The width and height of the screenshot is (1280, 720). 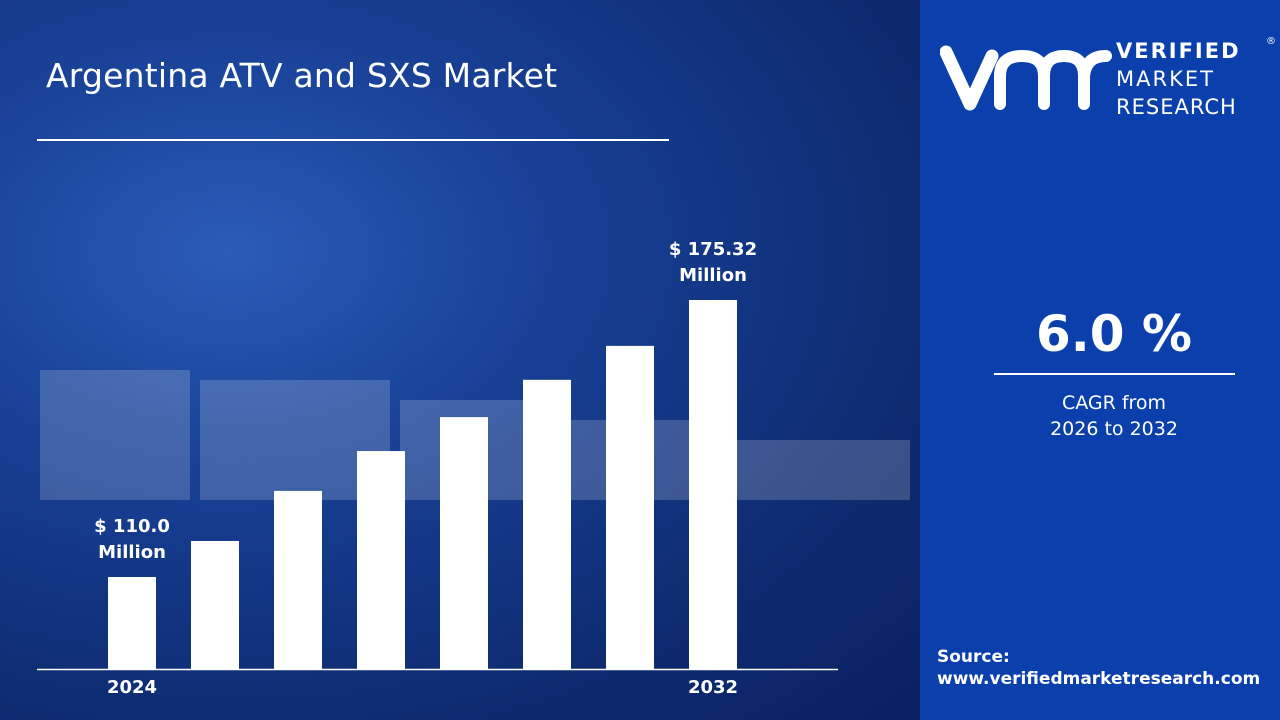 What do you see at coordinates (1165, 79) in the screenshot?
I see `brand-line2: MARKET` at bounding box center [1165, 79].